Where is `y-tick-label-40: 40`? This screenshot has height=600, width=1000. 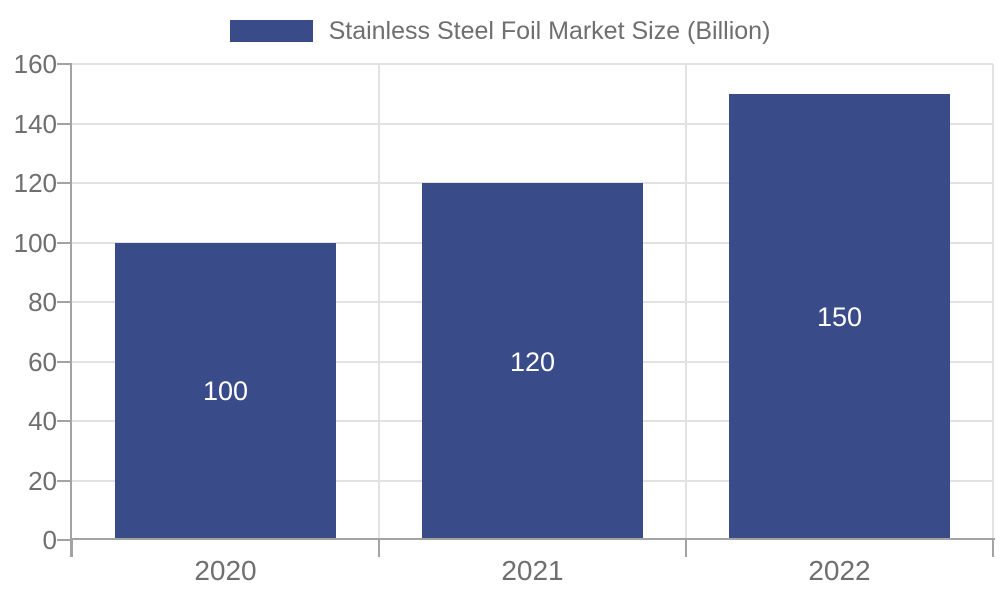
y-tick-label-40: 40 is located at coordinates (42, 421).